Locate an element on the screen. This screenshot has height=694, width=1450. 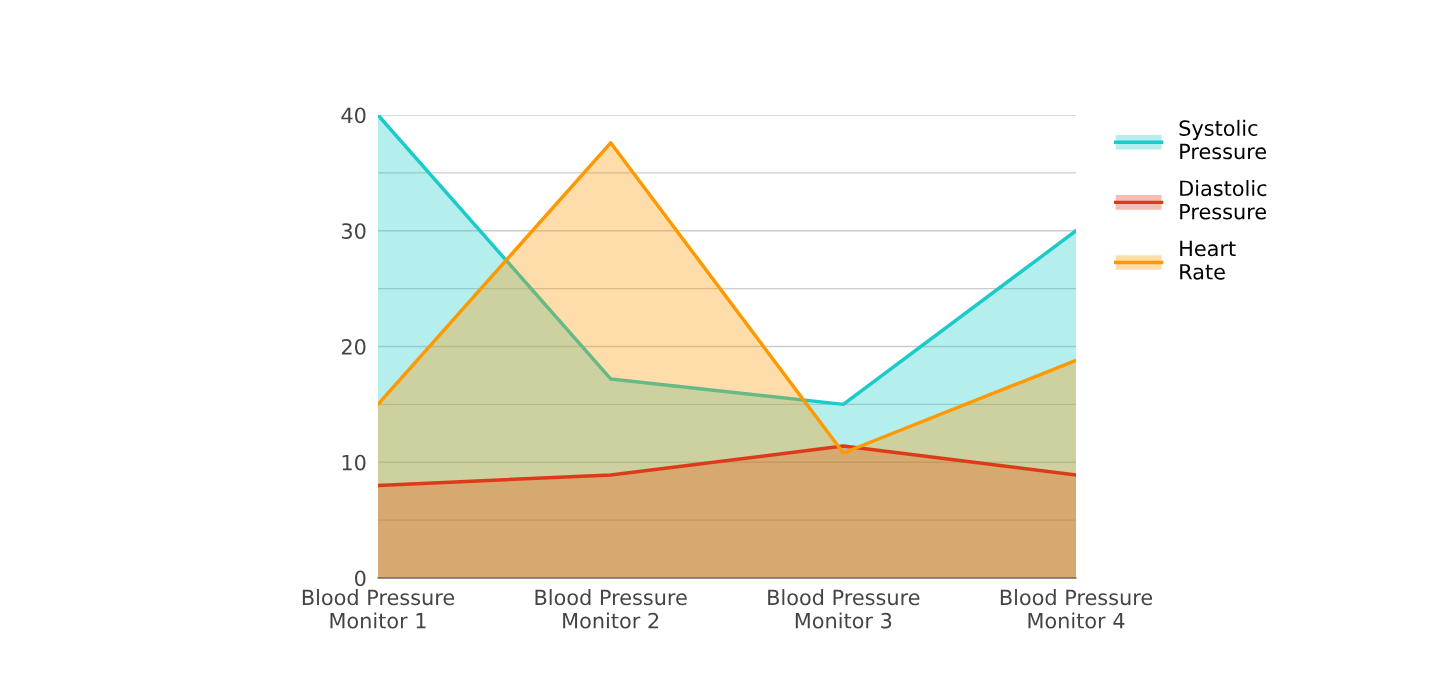
y-tick-label: 30 is located at coordinates (353, 231).